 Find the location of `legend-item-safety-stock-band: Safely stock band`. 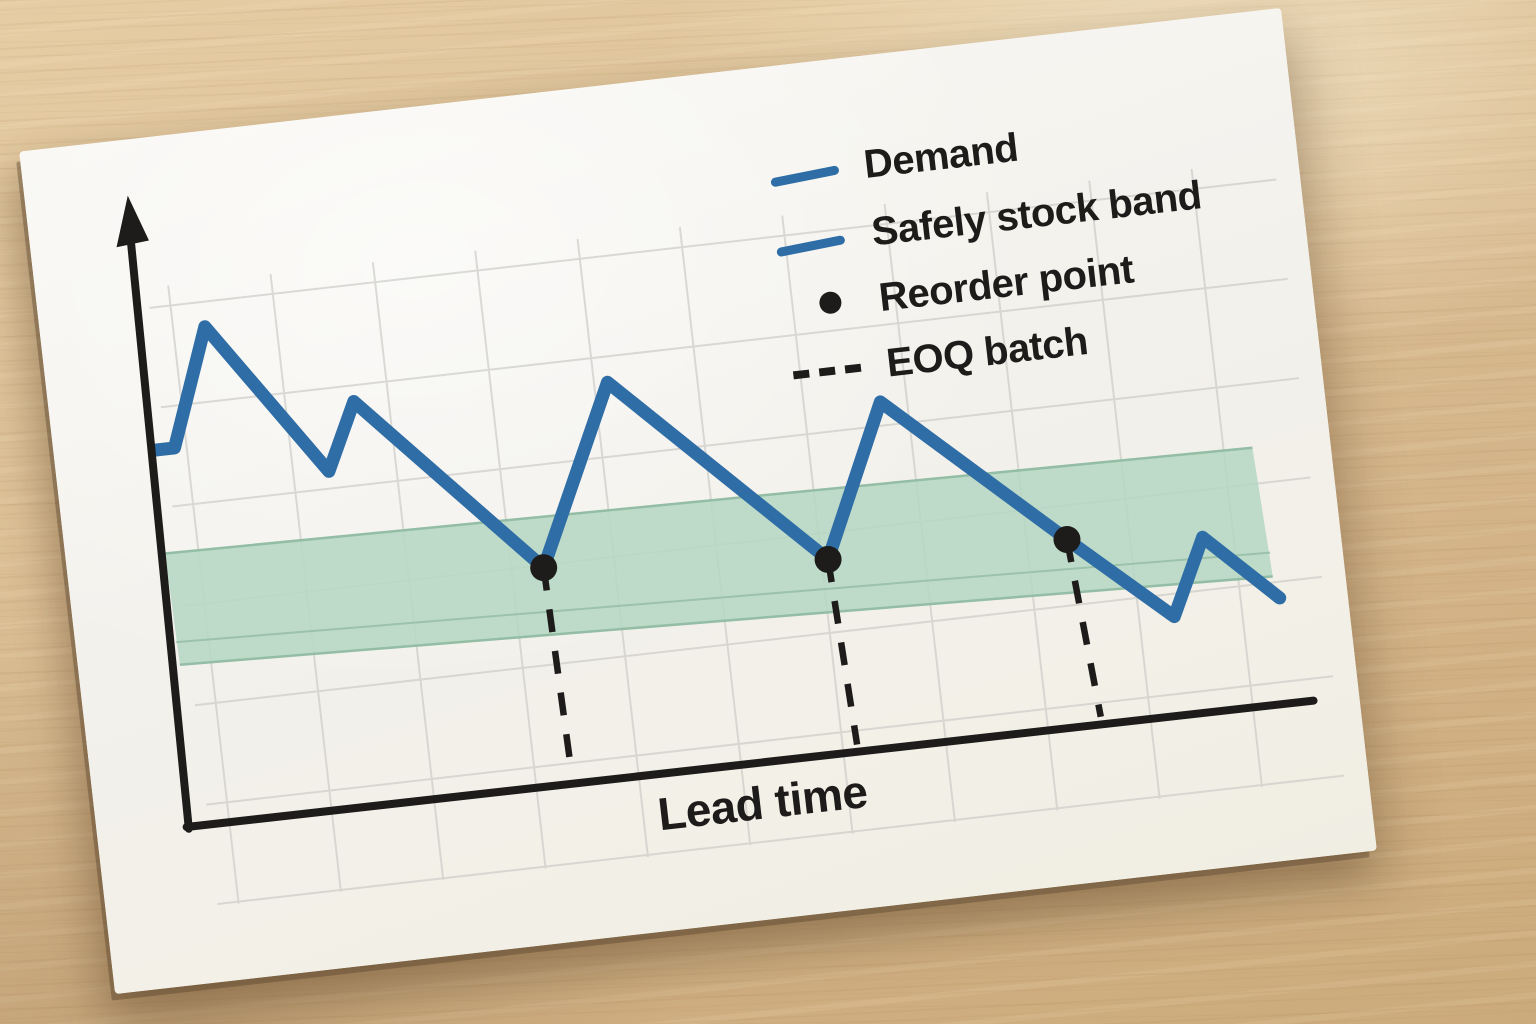

legend-item-safety-stock-band: Safely stock band is located at coordinates (990, 215).